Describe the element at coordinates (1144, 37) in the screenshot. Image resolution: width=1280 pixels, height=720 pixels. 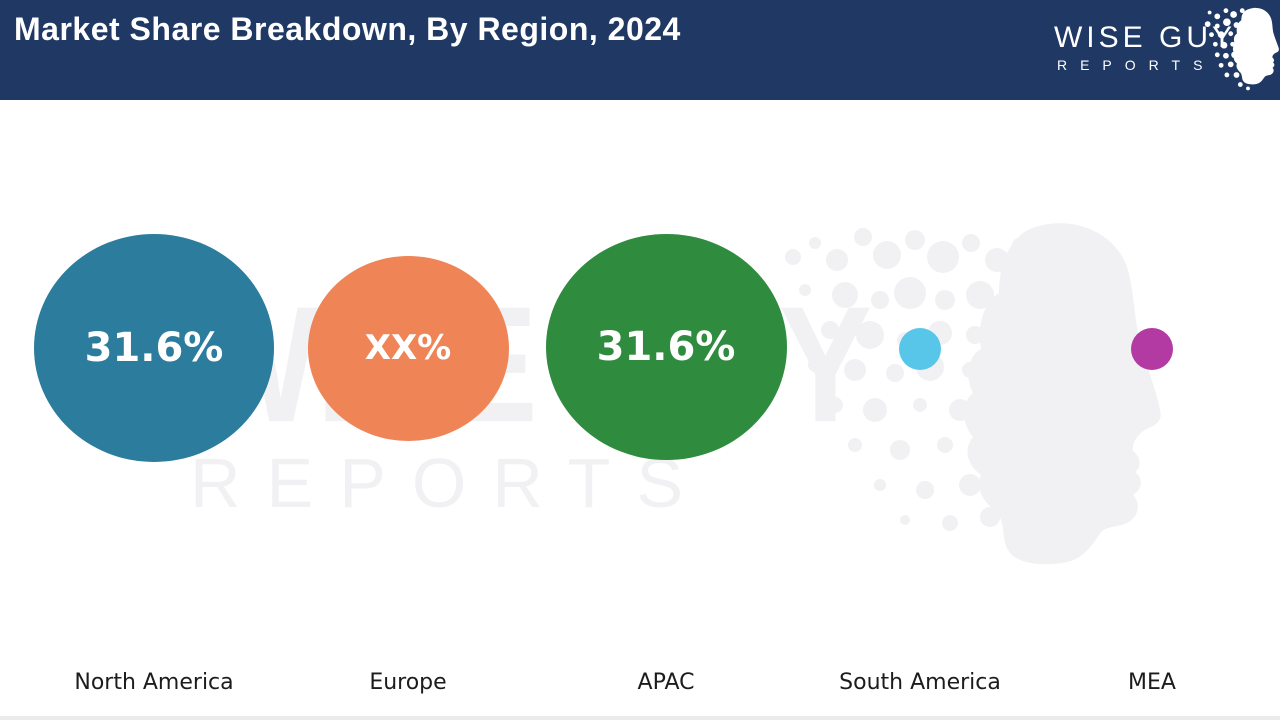
I see `logo-wordmark: WISE GUY` at that location.